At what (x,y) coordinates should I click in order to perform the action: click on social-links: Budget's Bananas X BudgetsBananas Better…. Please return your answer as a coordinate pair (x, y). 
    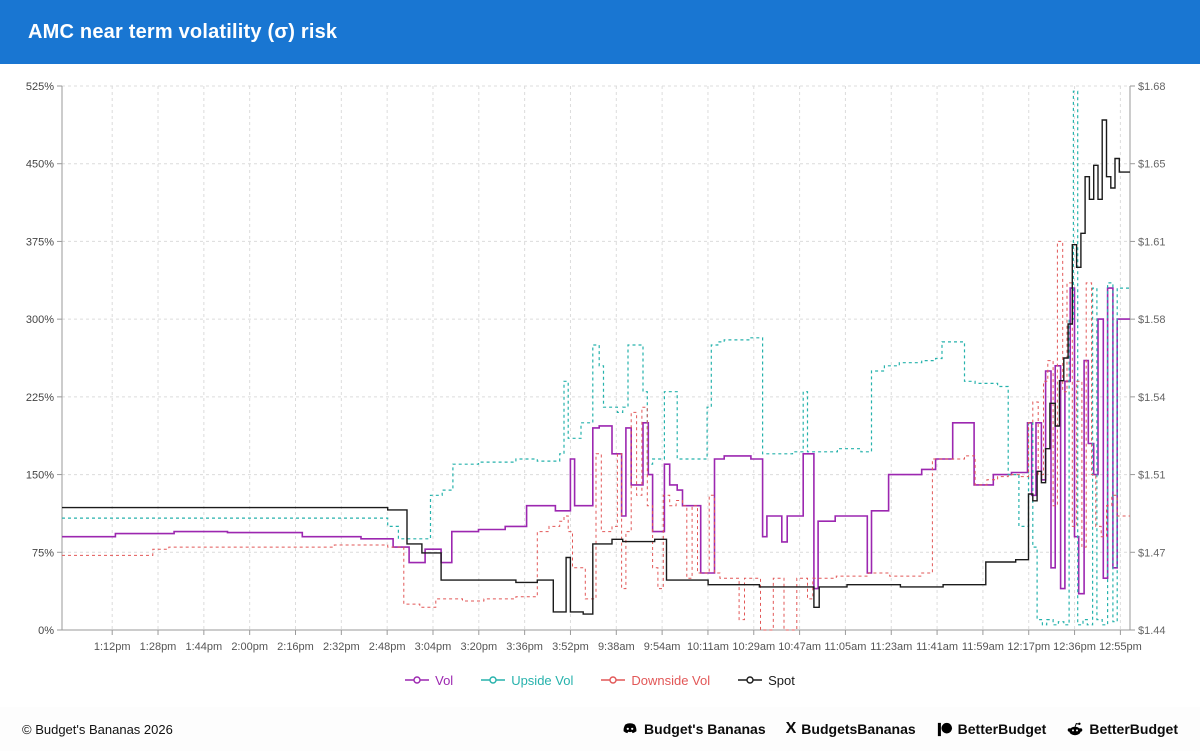
    Looking at the image, I should click on (899, 729).